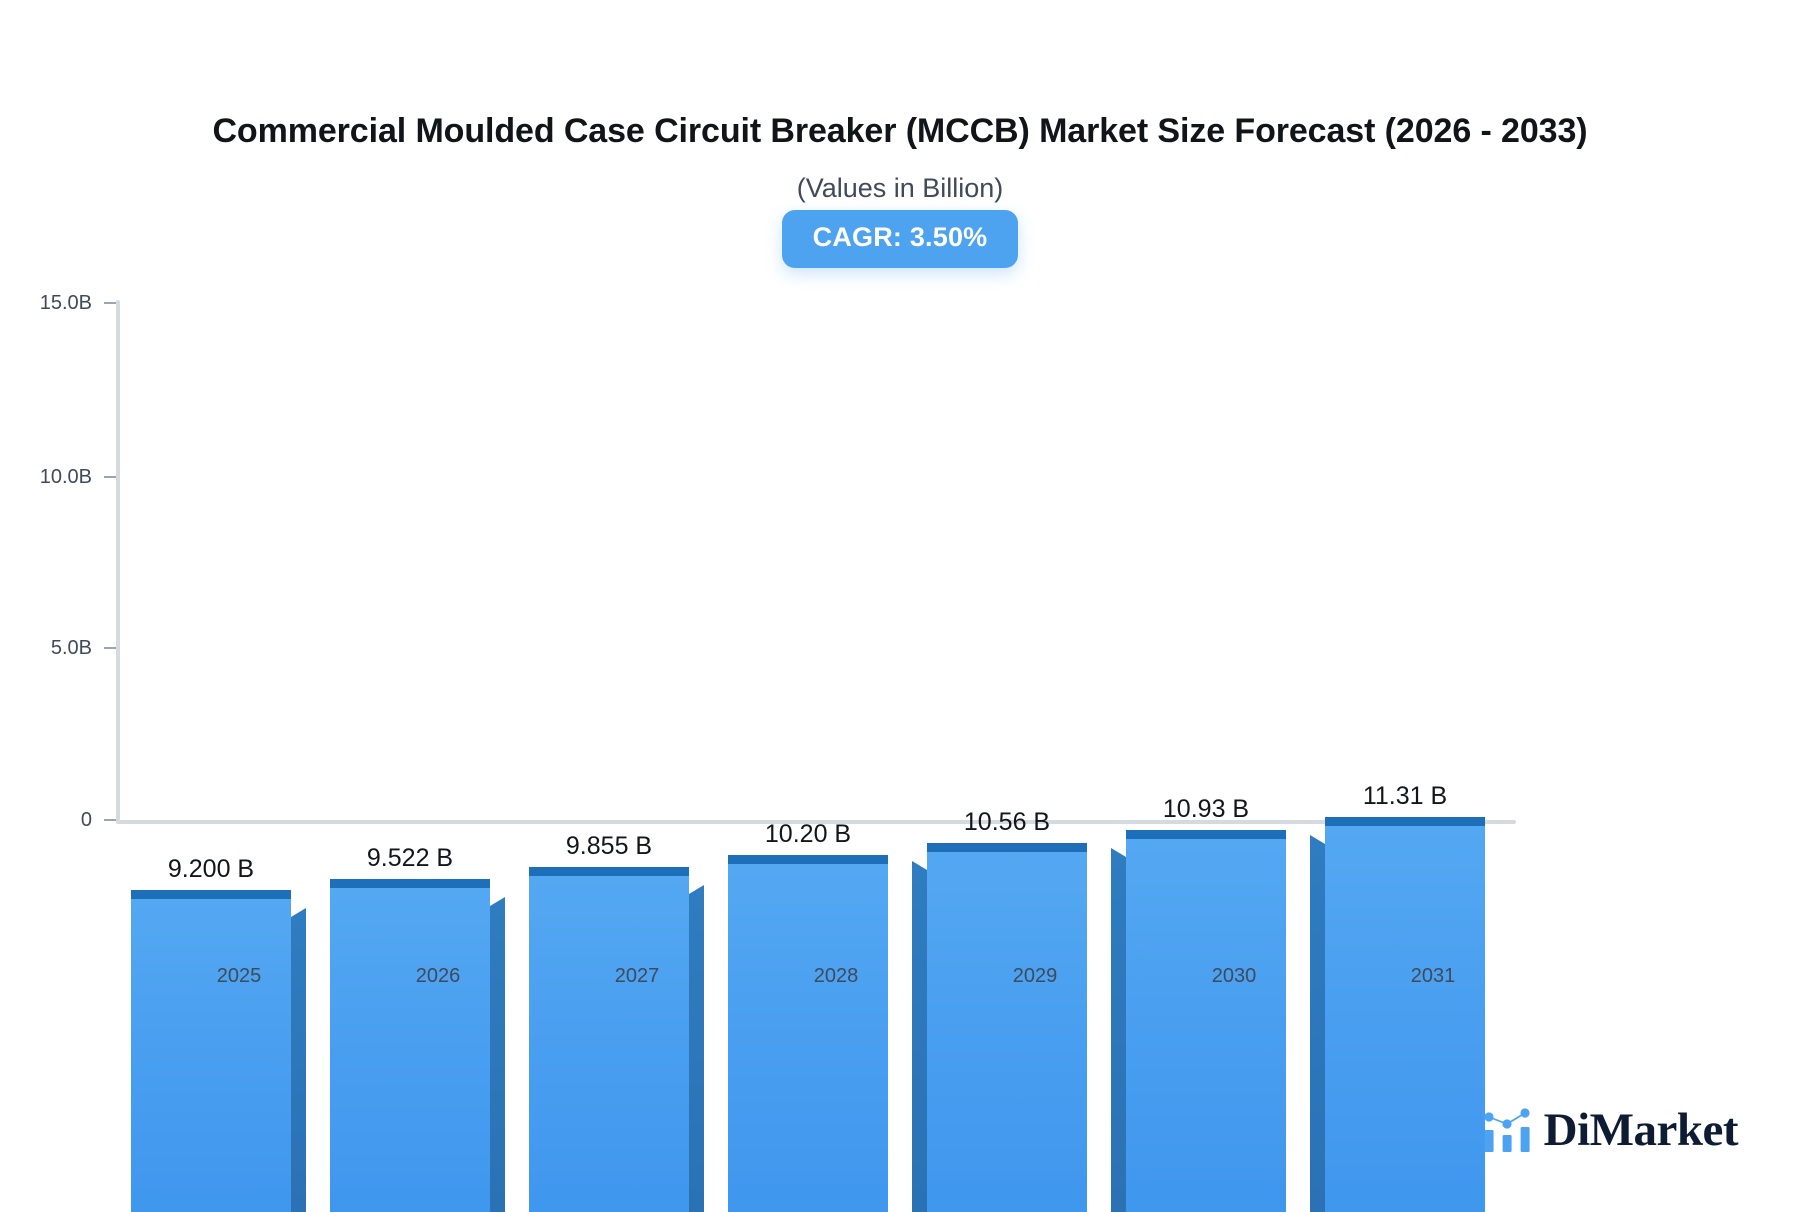  What do you see at coordinates (65, 302) in the screenshot?
I see `y-tick-label: 15.0B` at bounding box center [65, 302].